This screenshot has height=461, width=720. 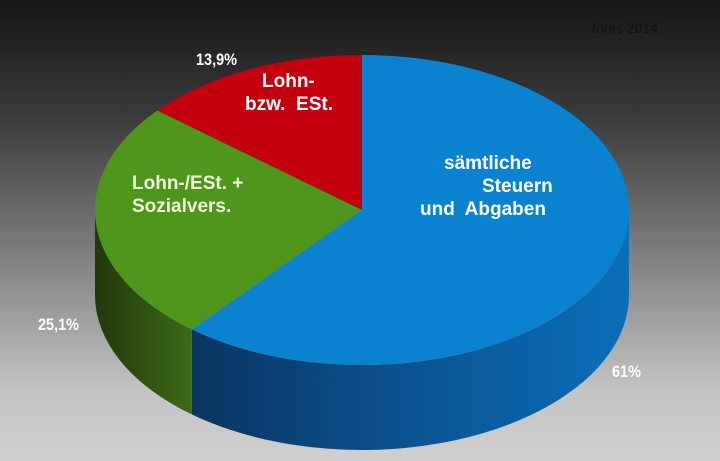 What do you see at coordinates (187, 195) in the screenshot?
I see `slice-label-sozialvers: Lohn-/ESt. + Sozialvers.` at bounding box center [187, 195].